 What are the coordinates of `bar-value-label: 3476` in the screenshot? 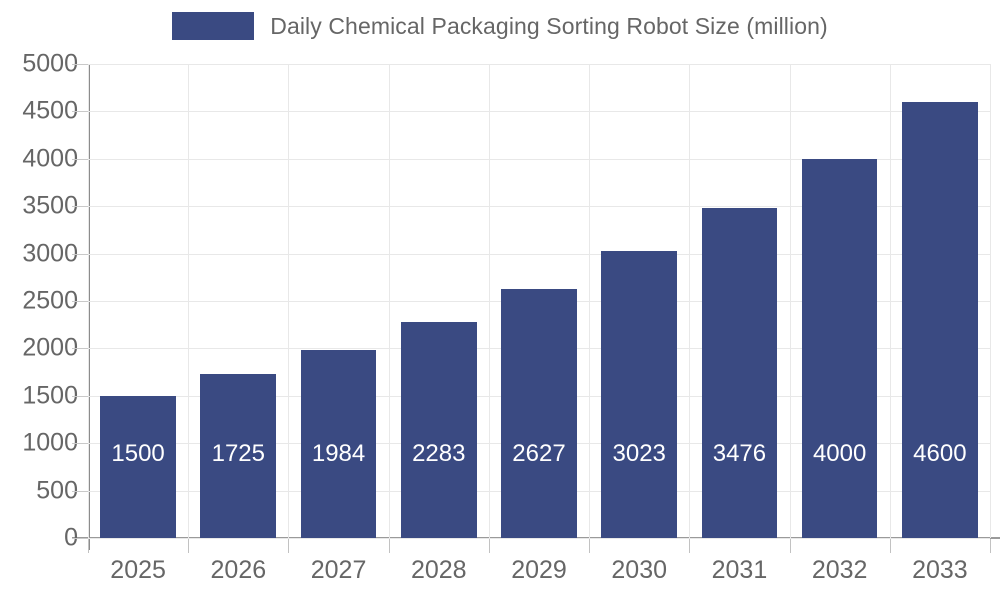 It's located at (739, 453).